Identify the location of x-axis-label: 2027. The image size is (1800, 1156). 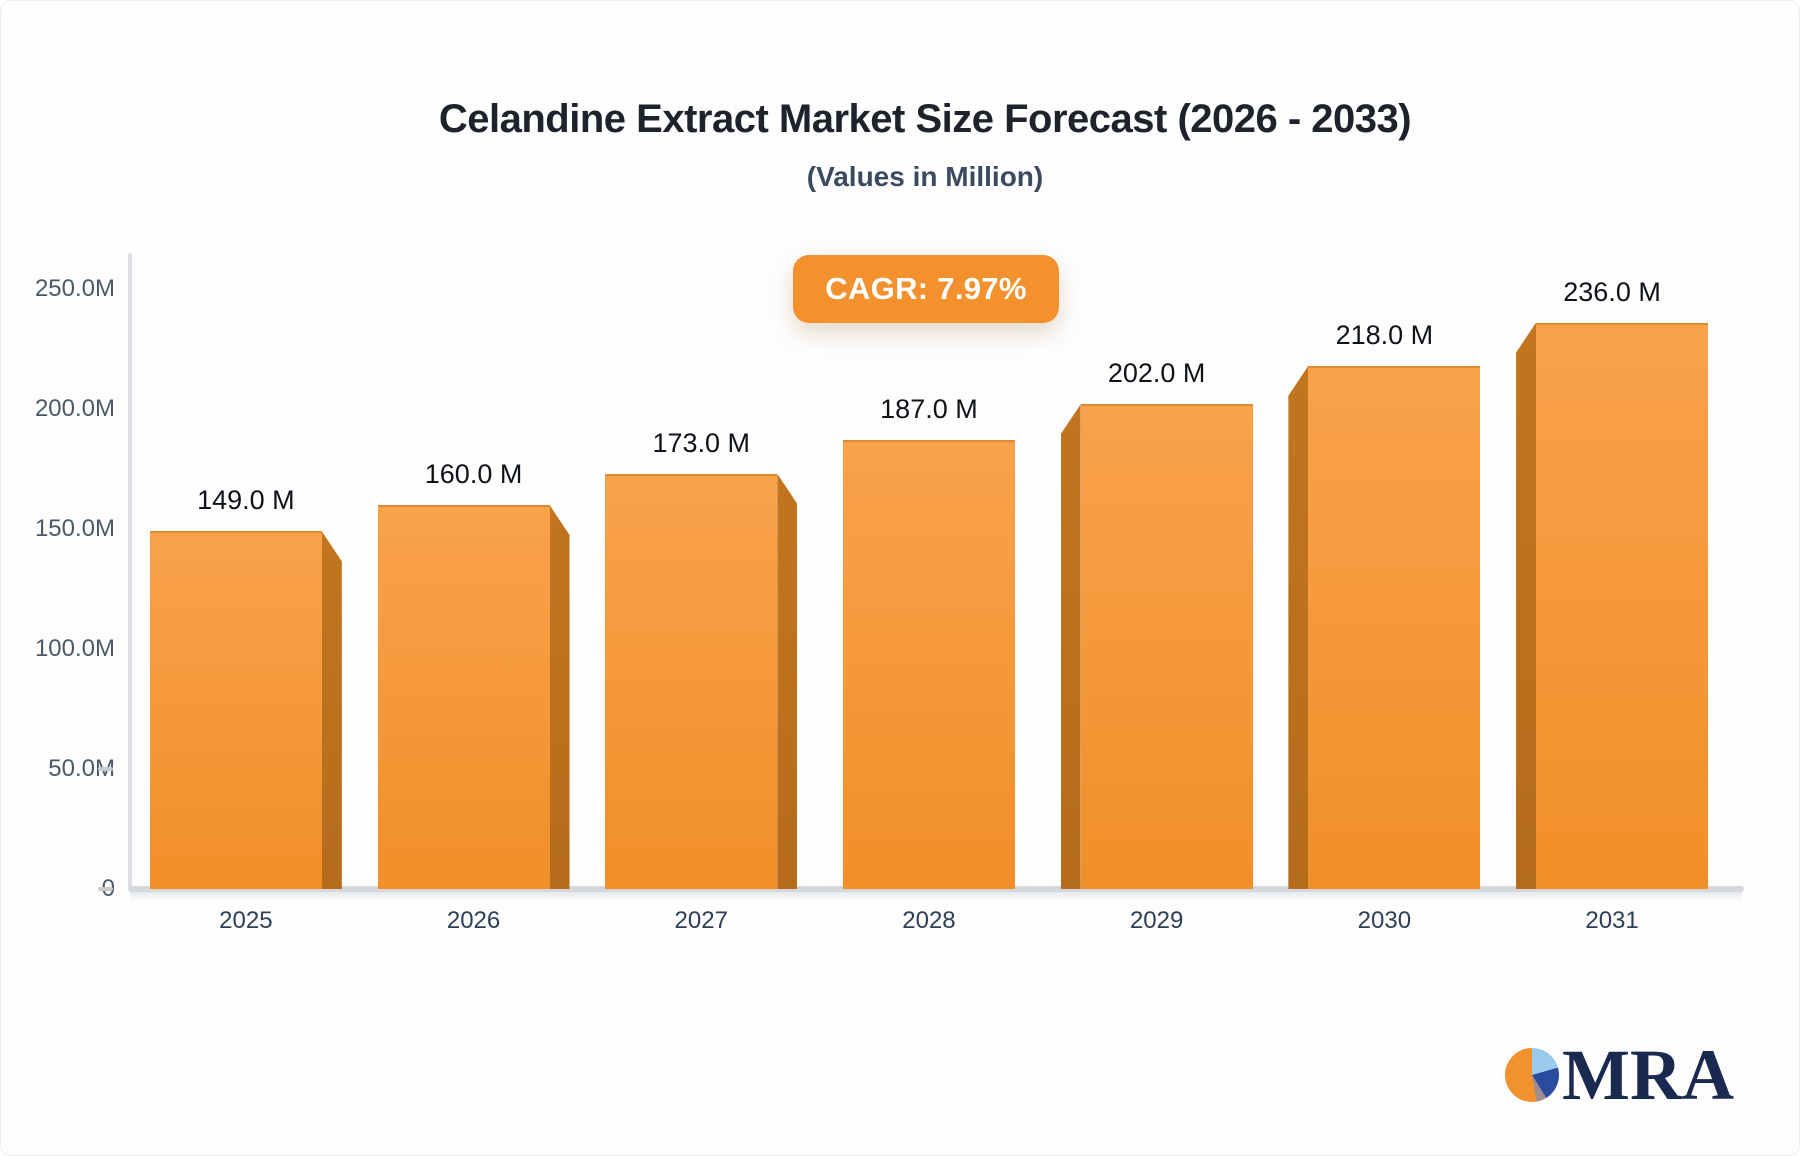
(701, 920).